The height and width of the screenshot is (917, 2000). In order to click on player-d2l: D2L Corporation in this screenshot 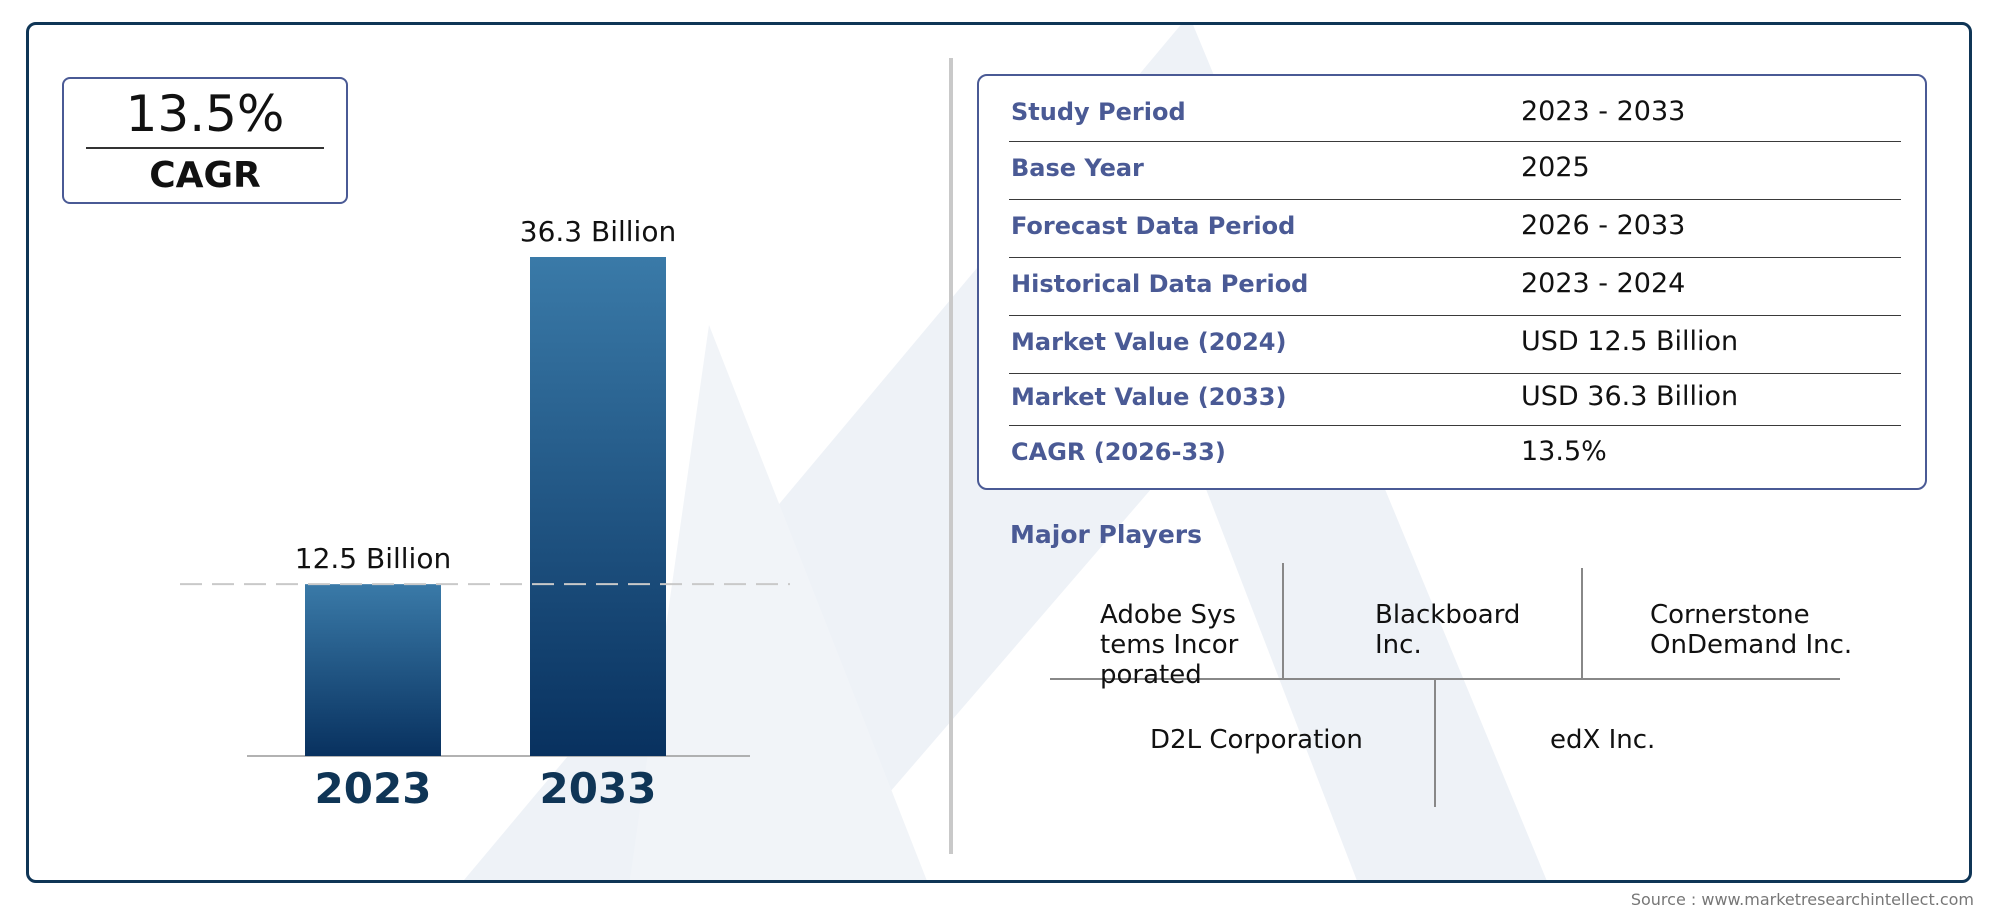, I will do `click(1256, 740)`.